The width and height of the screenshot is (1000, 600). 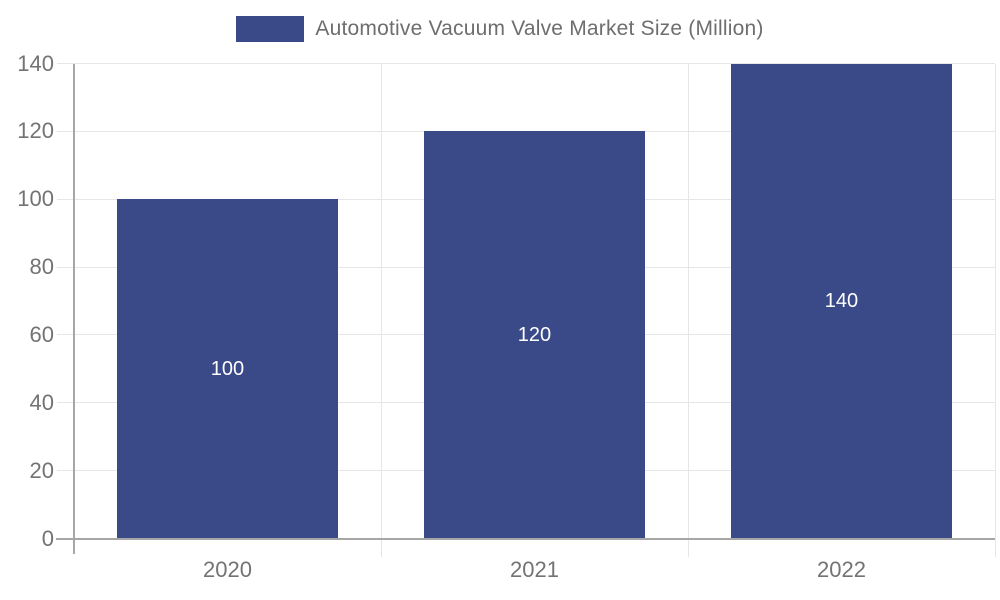 I want to click on y-tick-label: 120, so click(x=35, y=131).